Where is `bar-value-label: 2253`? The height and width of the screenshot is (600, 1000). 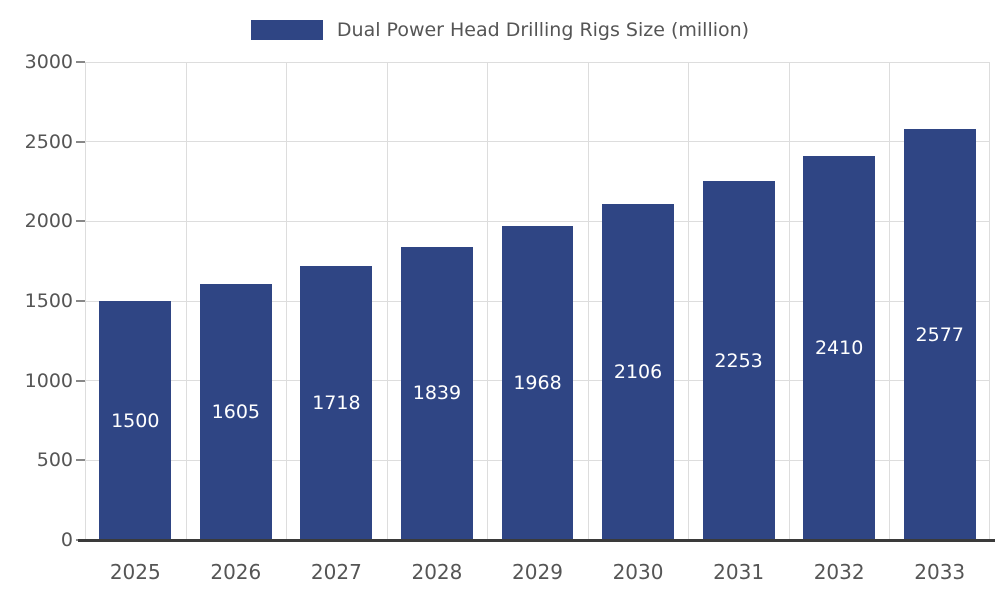 bar-value-label: 2253 is located at coordinates (738, 360).